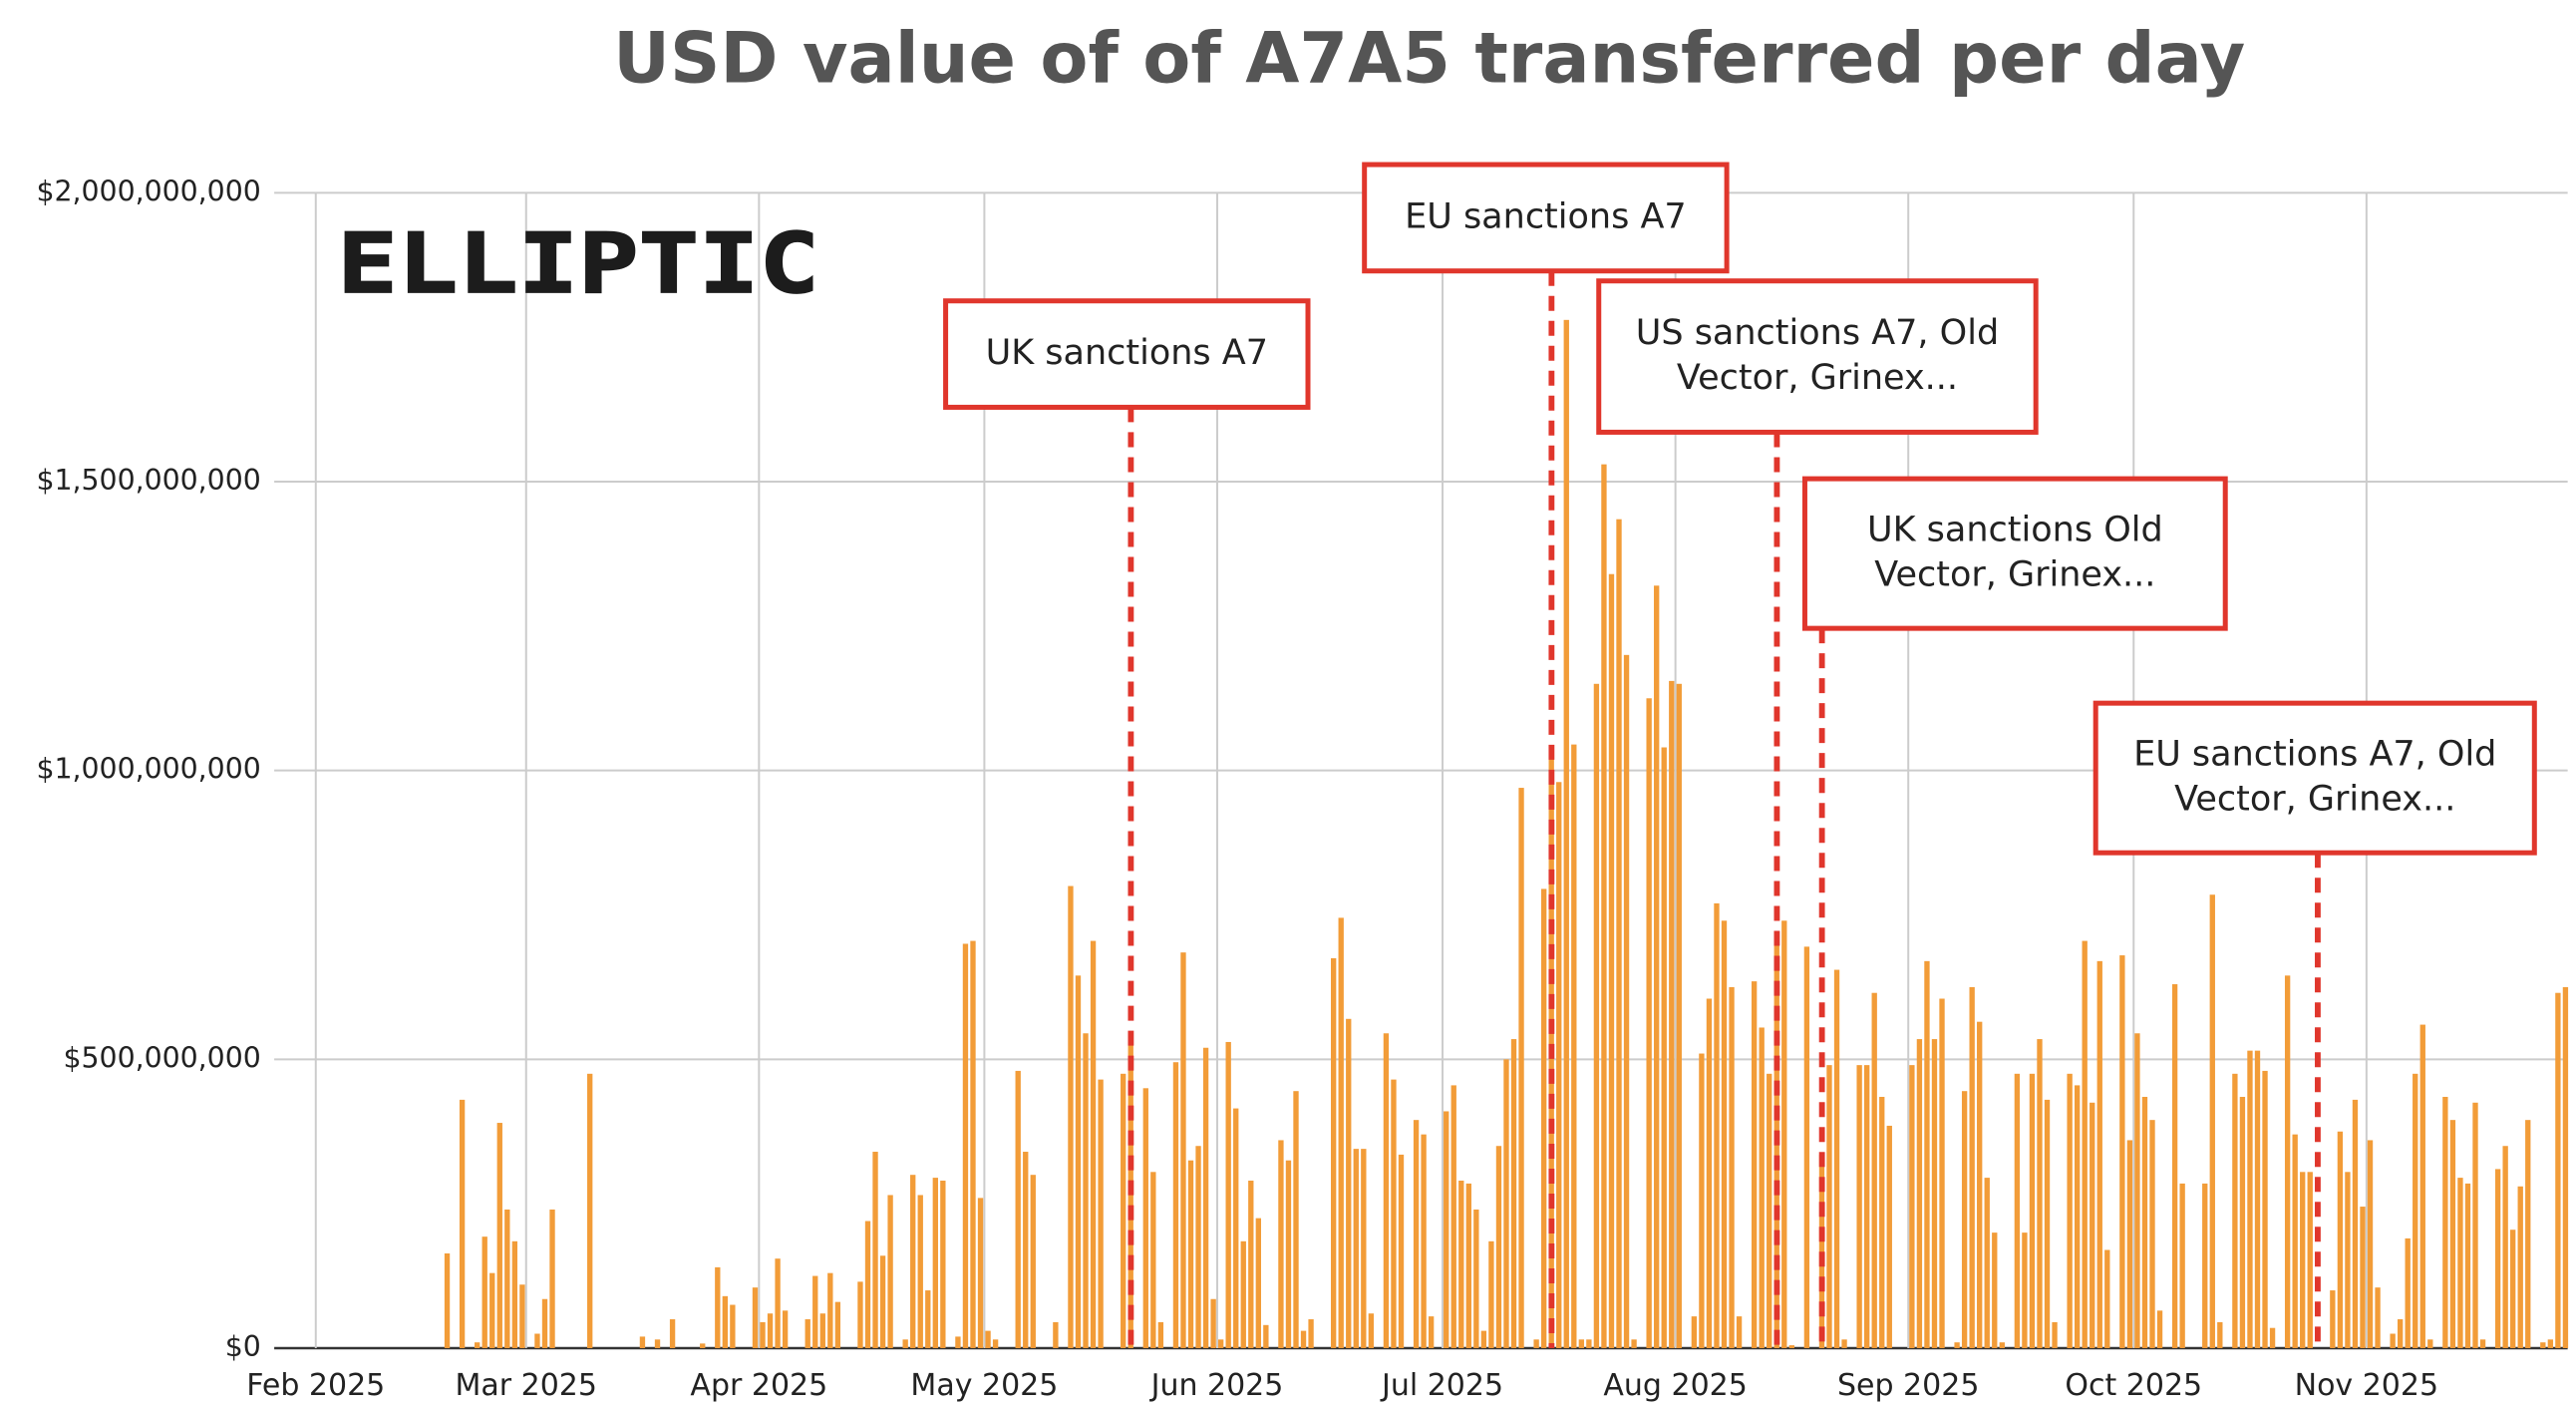  I want to click on chart-title: USD value of of A7A5 transferred per day, so click(1429, 58).